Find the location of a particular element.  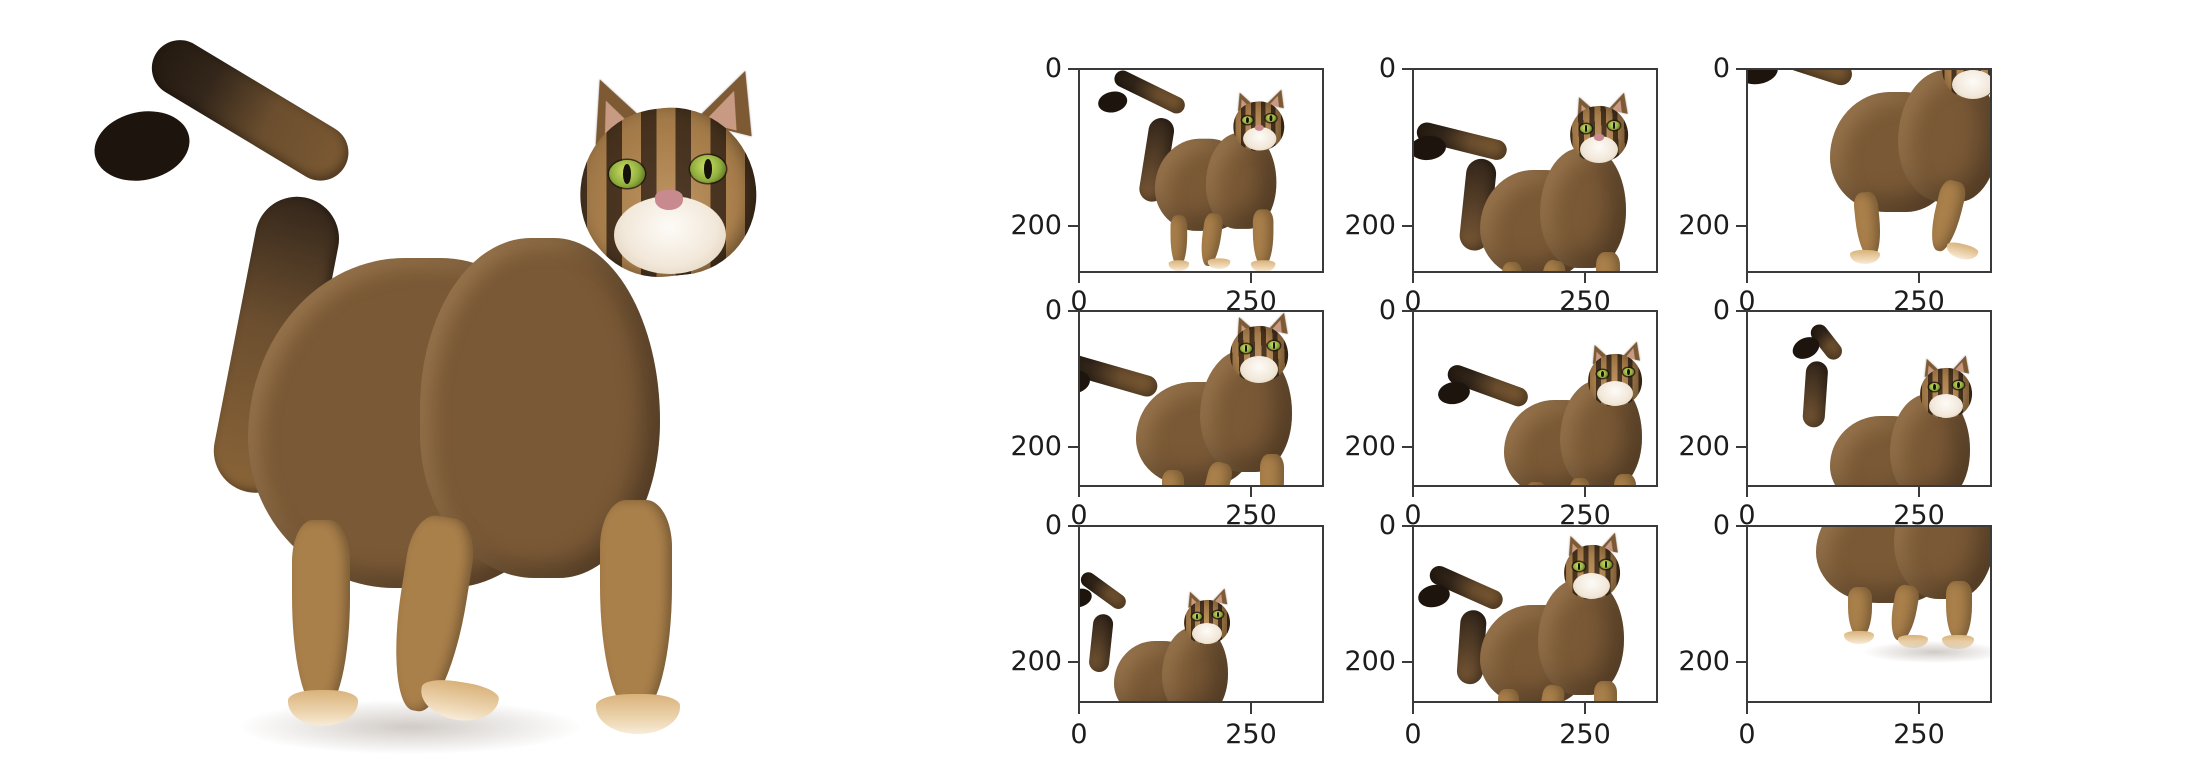

panel-r1c1 is located at coordinates (1201, 170).